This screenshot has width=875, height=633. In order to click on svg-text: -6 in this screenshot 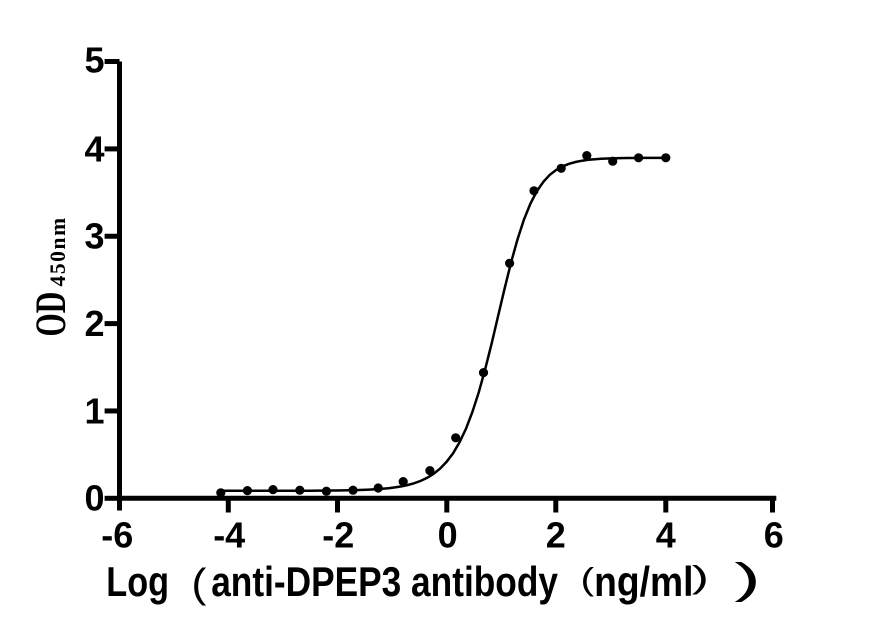, I will do `click(117, 535)`.